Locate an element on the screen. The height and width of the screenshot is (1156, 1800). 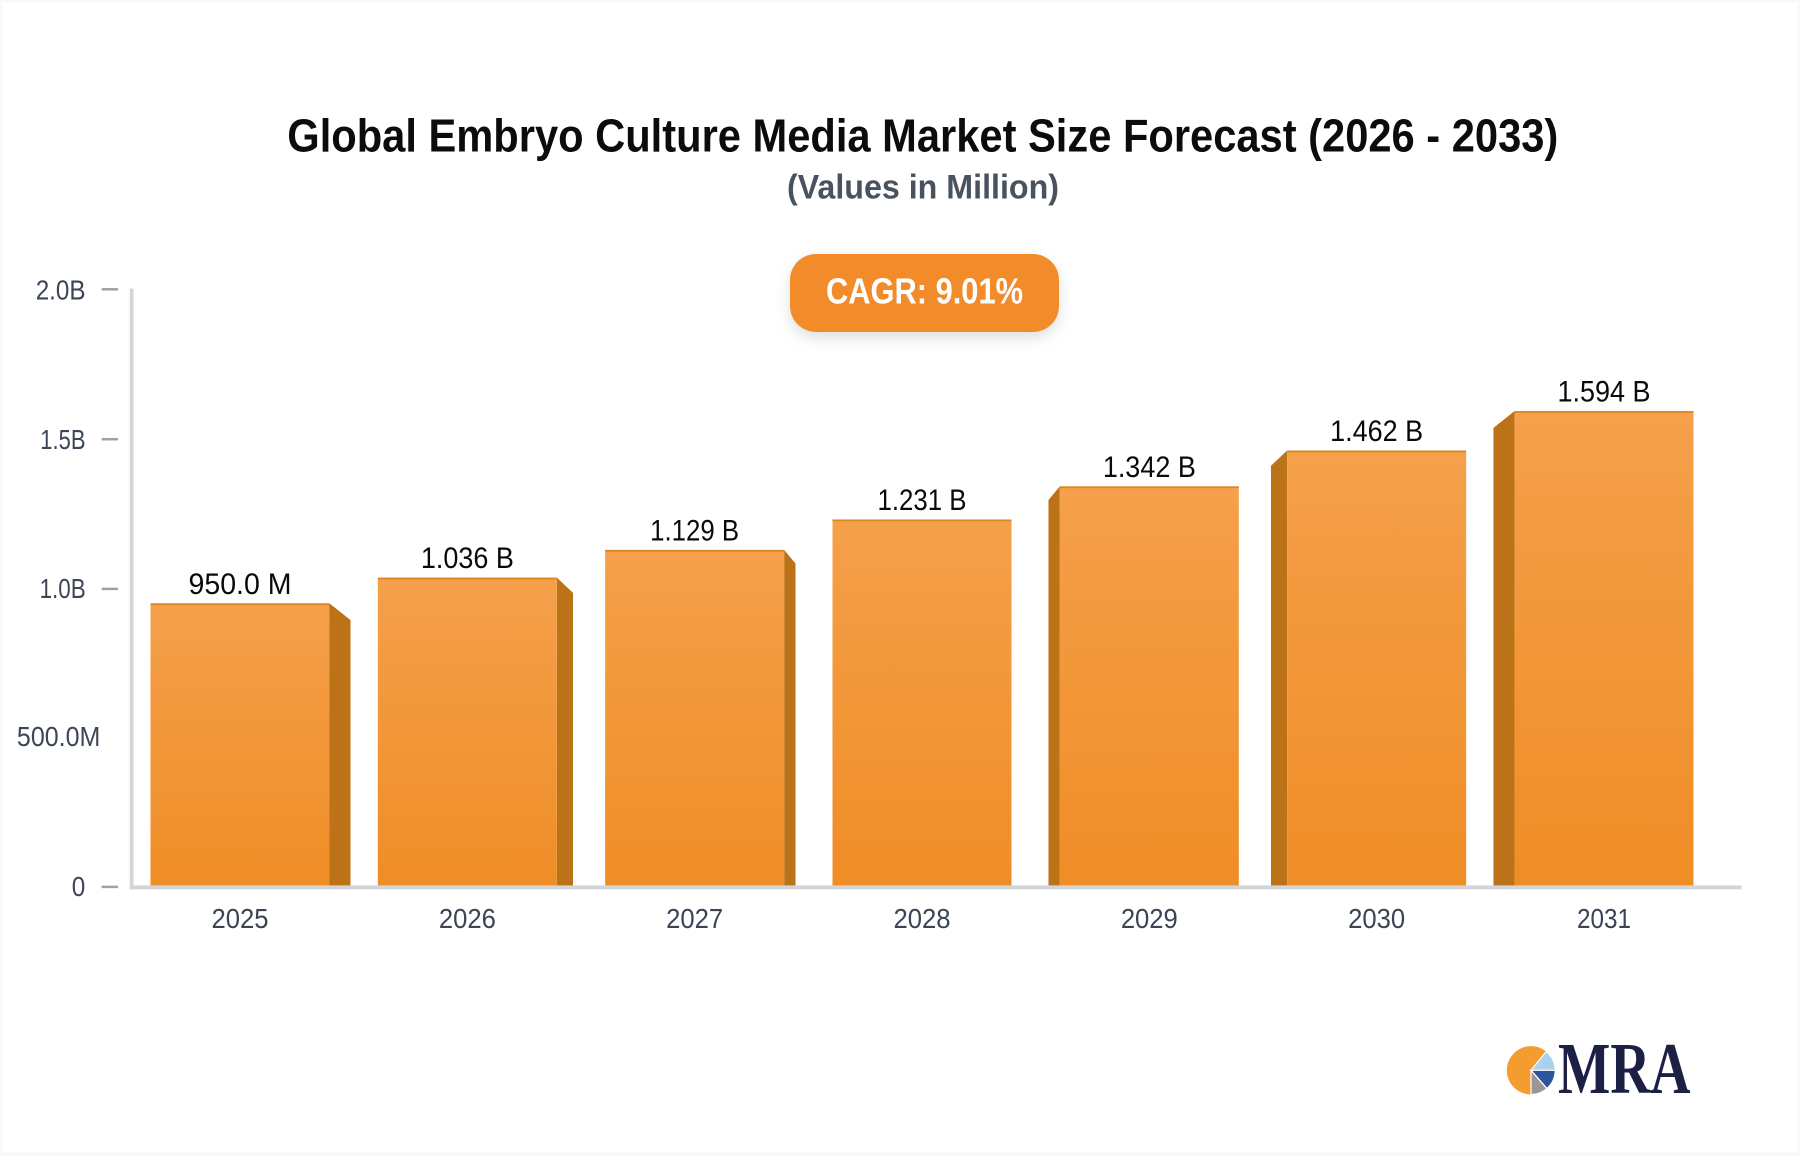
svg-text: CAGR: 9.01% is located at coordinates (924, 291).